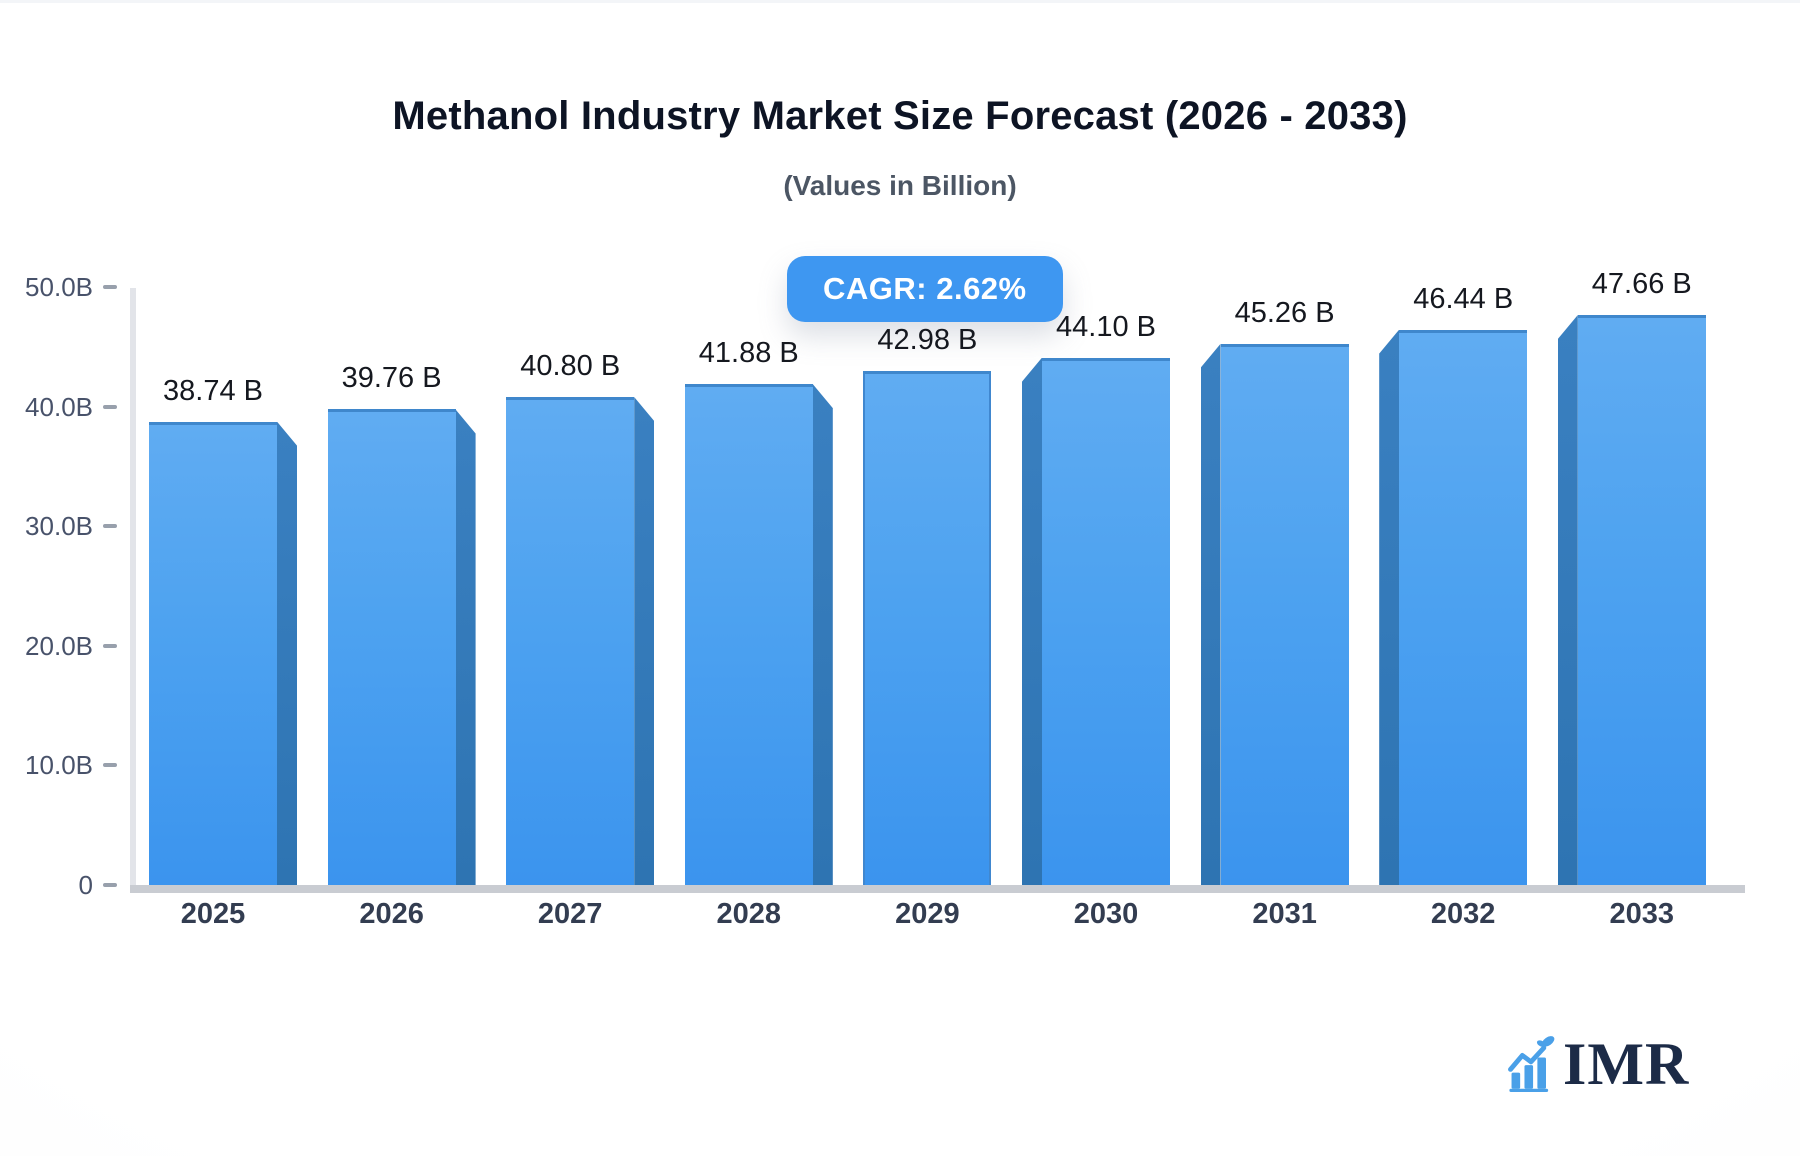 The image size is (1800, 1156). I want to click on x-axis-label-2031: 2031, so click(1284, 914).